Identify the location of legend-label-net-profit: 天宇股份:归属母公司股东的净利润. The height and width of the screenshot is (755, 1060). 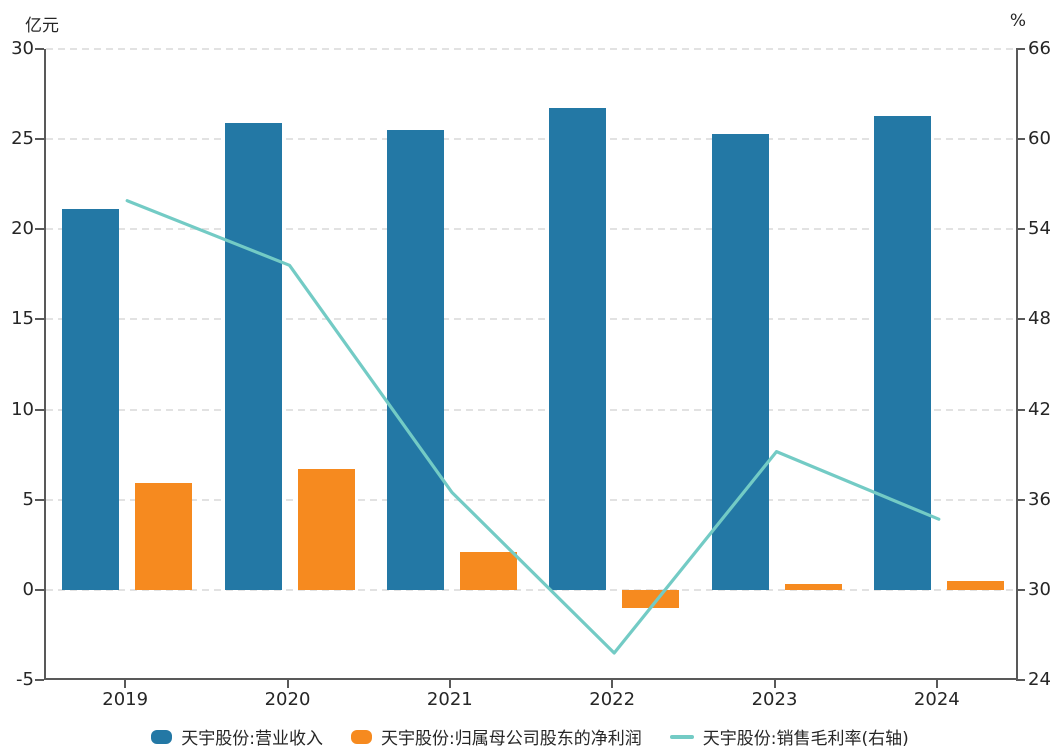
(511, 739).